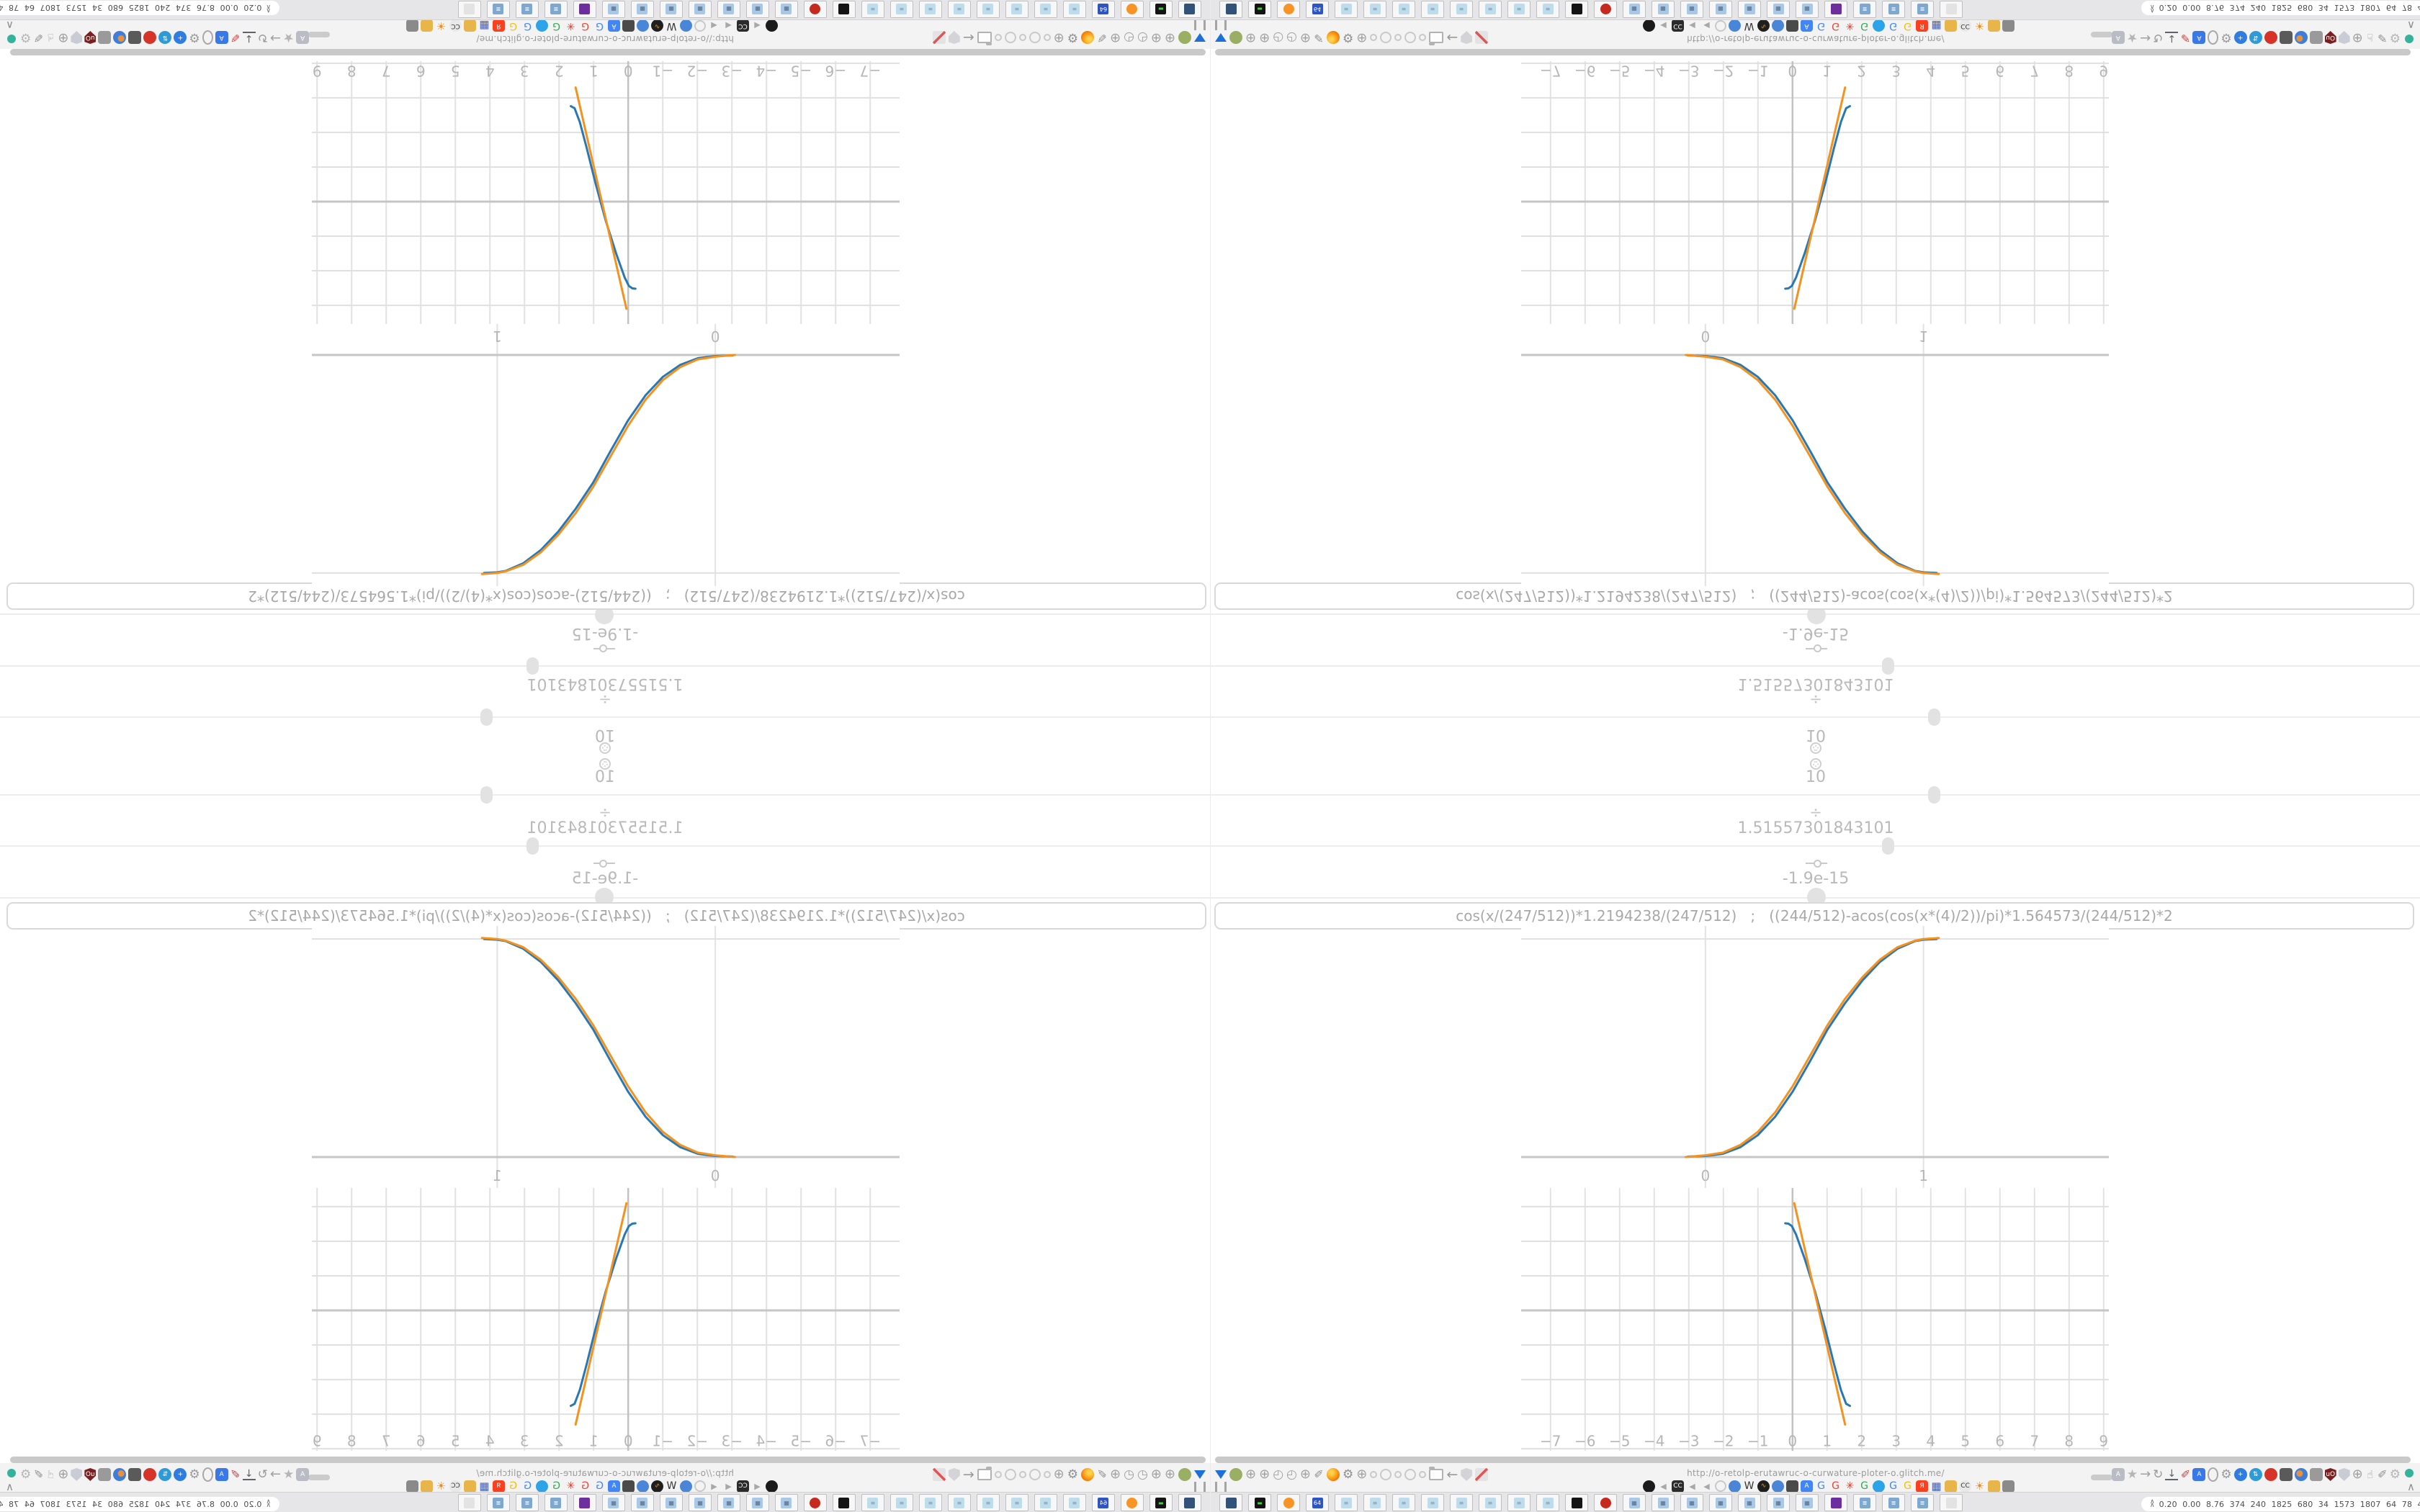 The width and height of the screenshot is (2420, 1512). What do you see at coordinates (1792, 25) in the screenshot?
I see `barrel-icon` at bounding box center [1792, 25].